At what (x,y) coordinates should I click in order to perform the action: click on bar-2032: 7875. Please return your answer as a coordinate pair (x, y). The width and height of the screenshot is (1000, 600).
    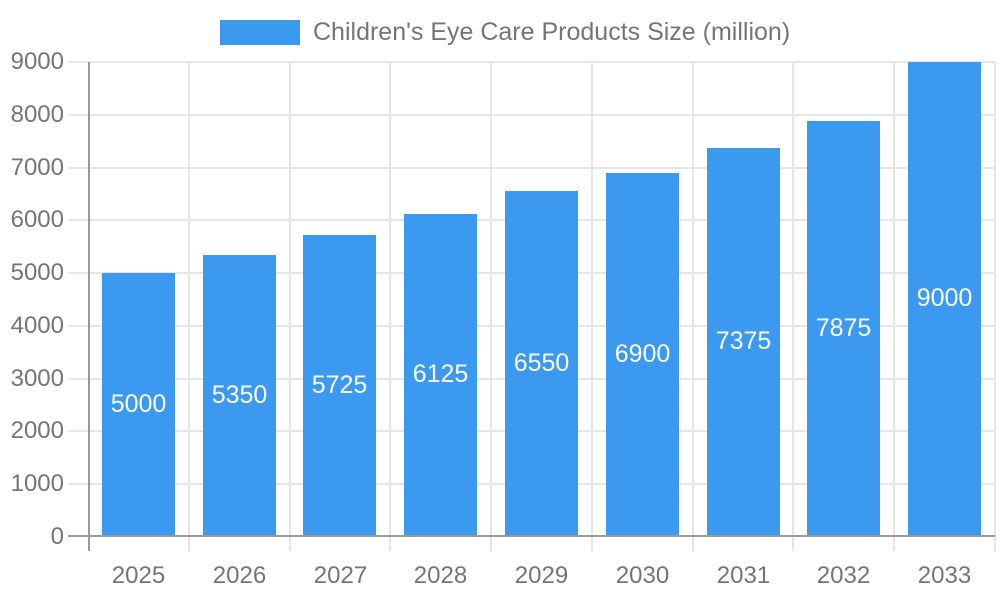
    Looking at the image, I should click on (843, 328).